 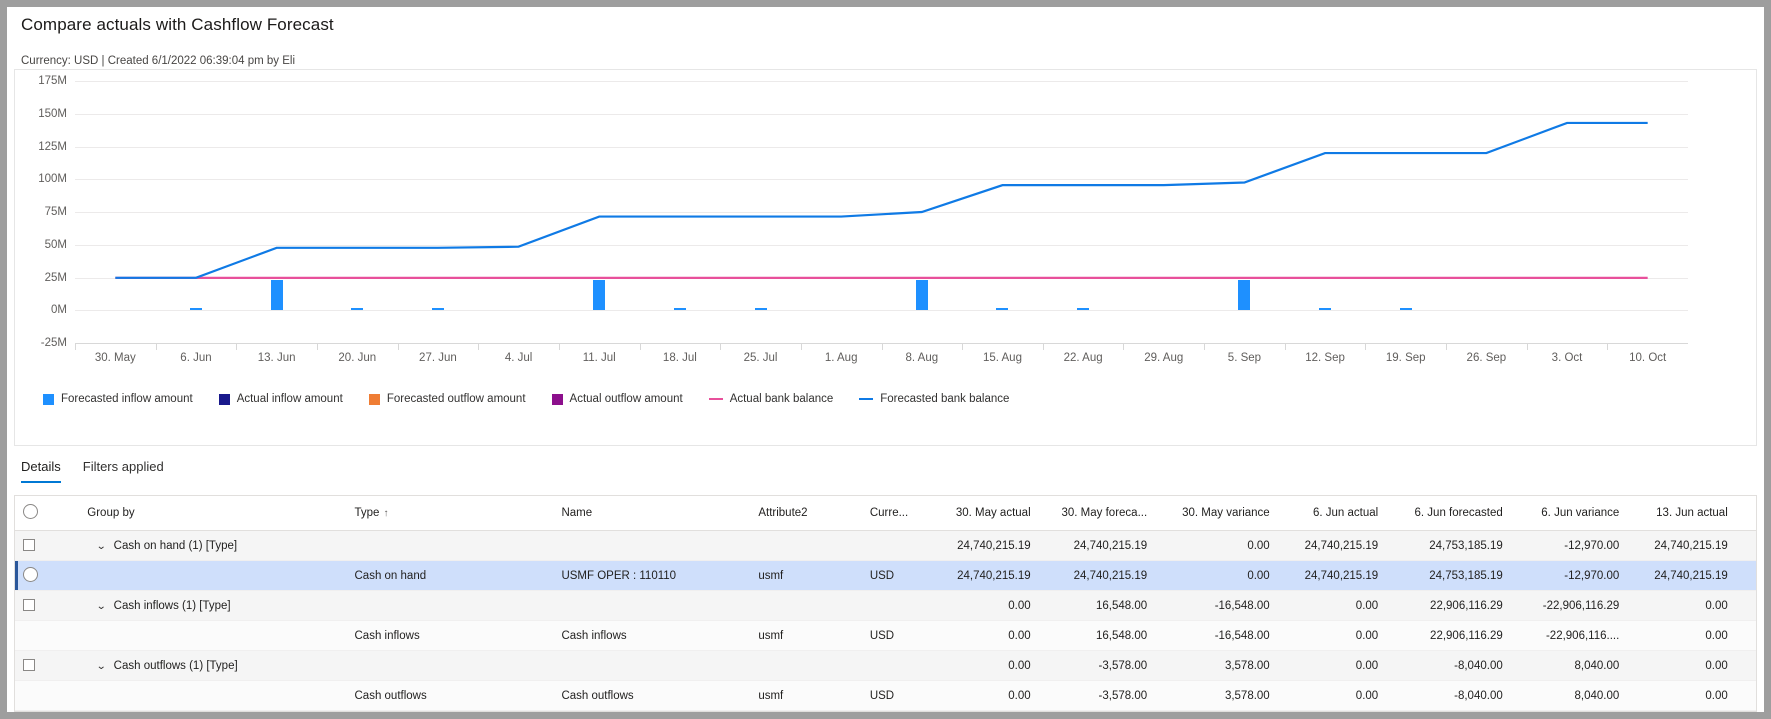 I want to click on row-radio, so click(x=30, y=574).